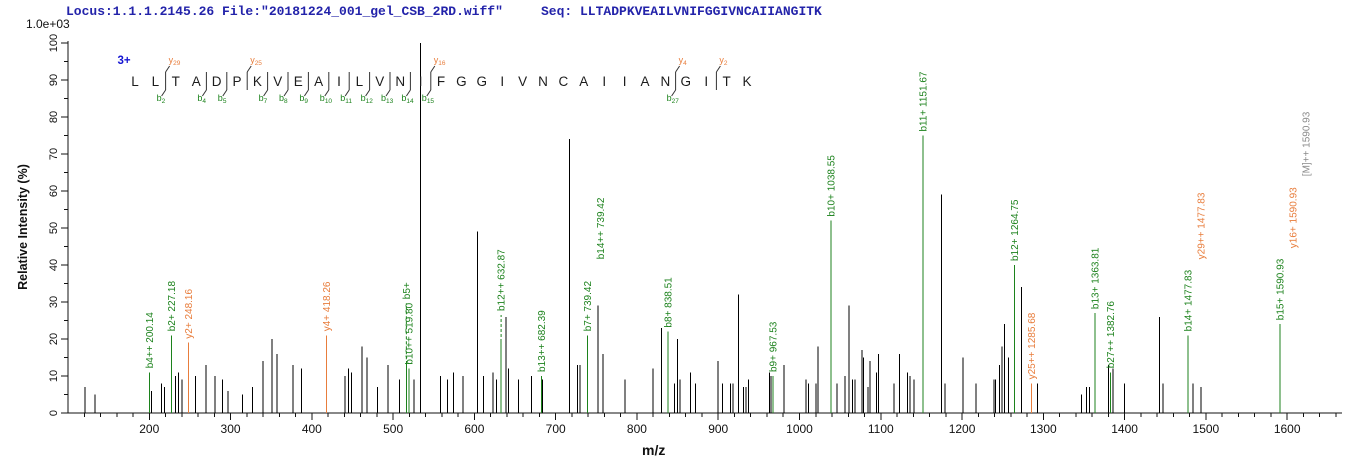 The width and height of the screenshot is (1362, 473). I want to click on y-ion-marker-label: y4, so click(683, 61).